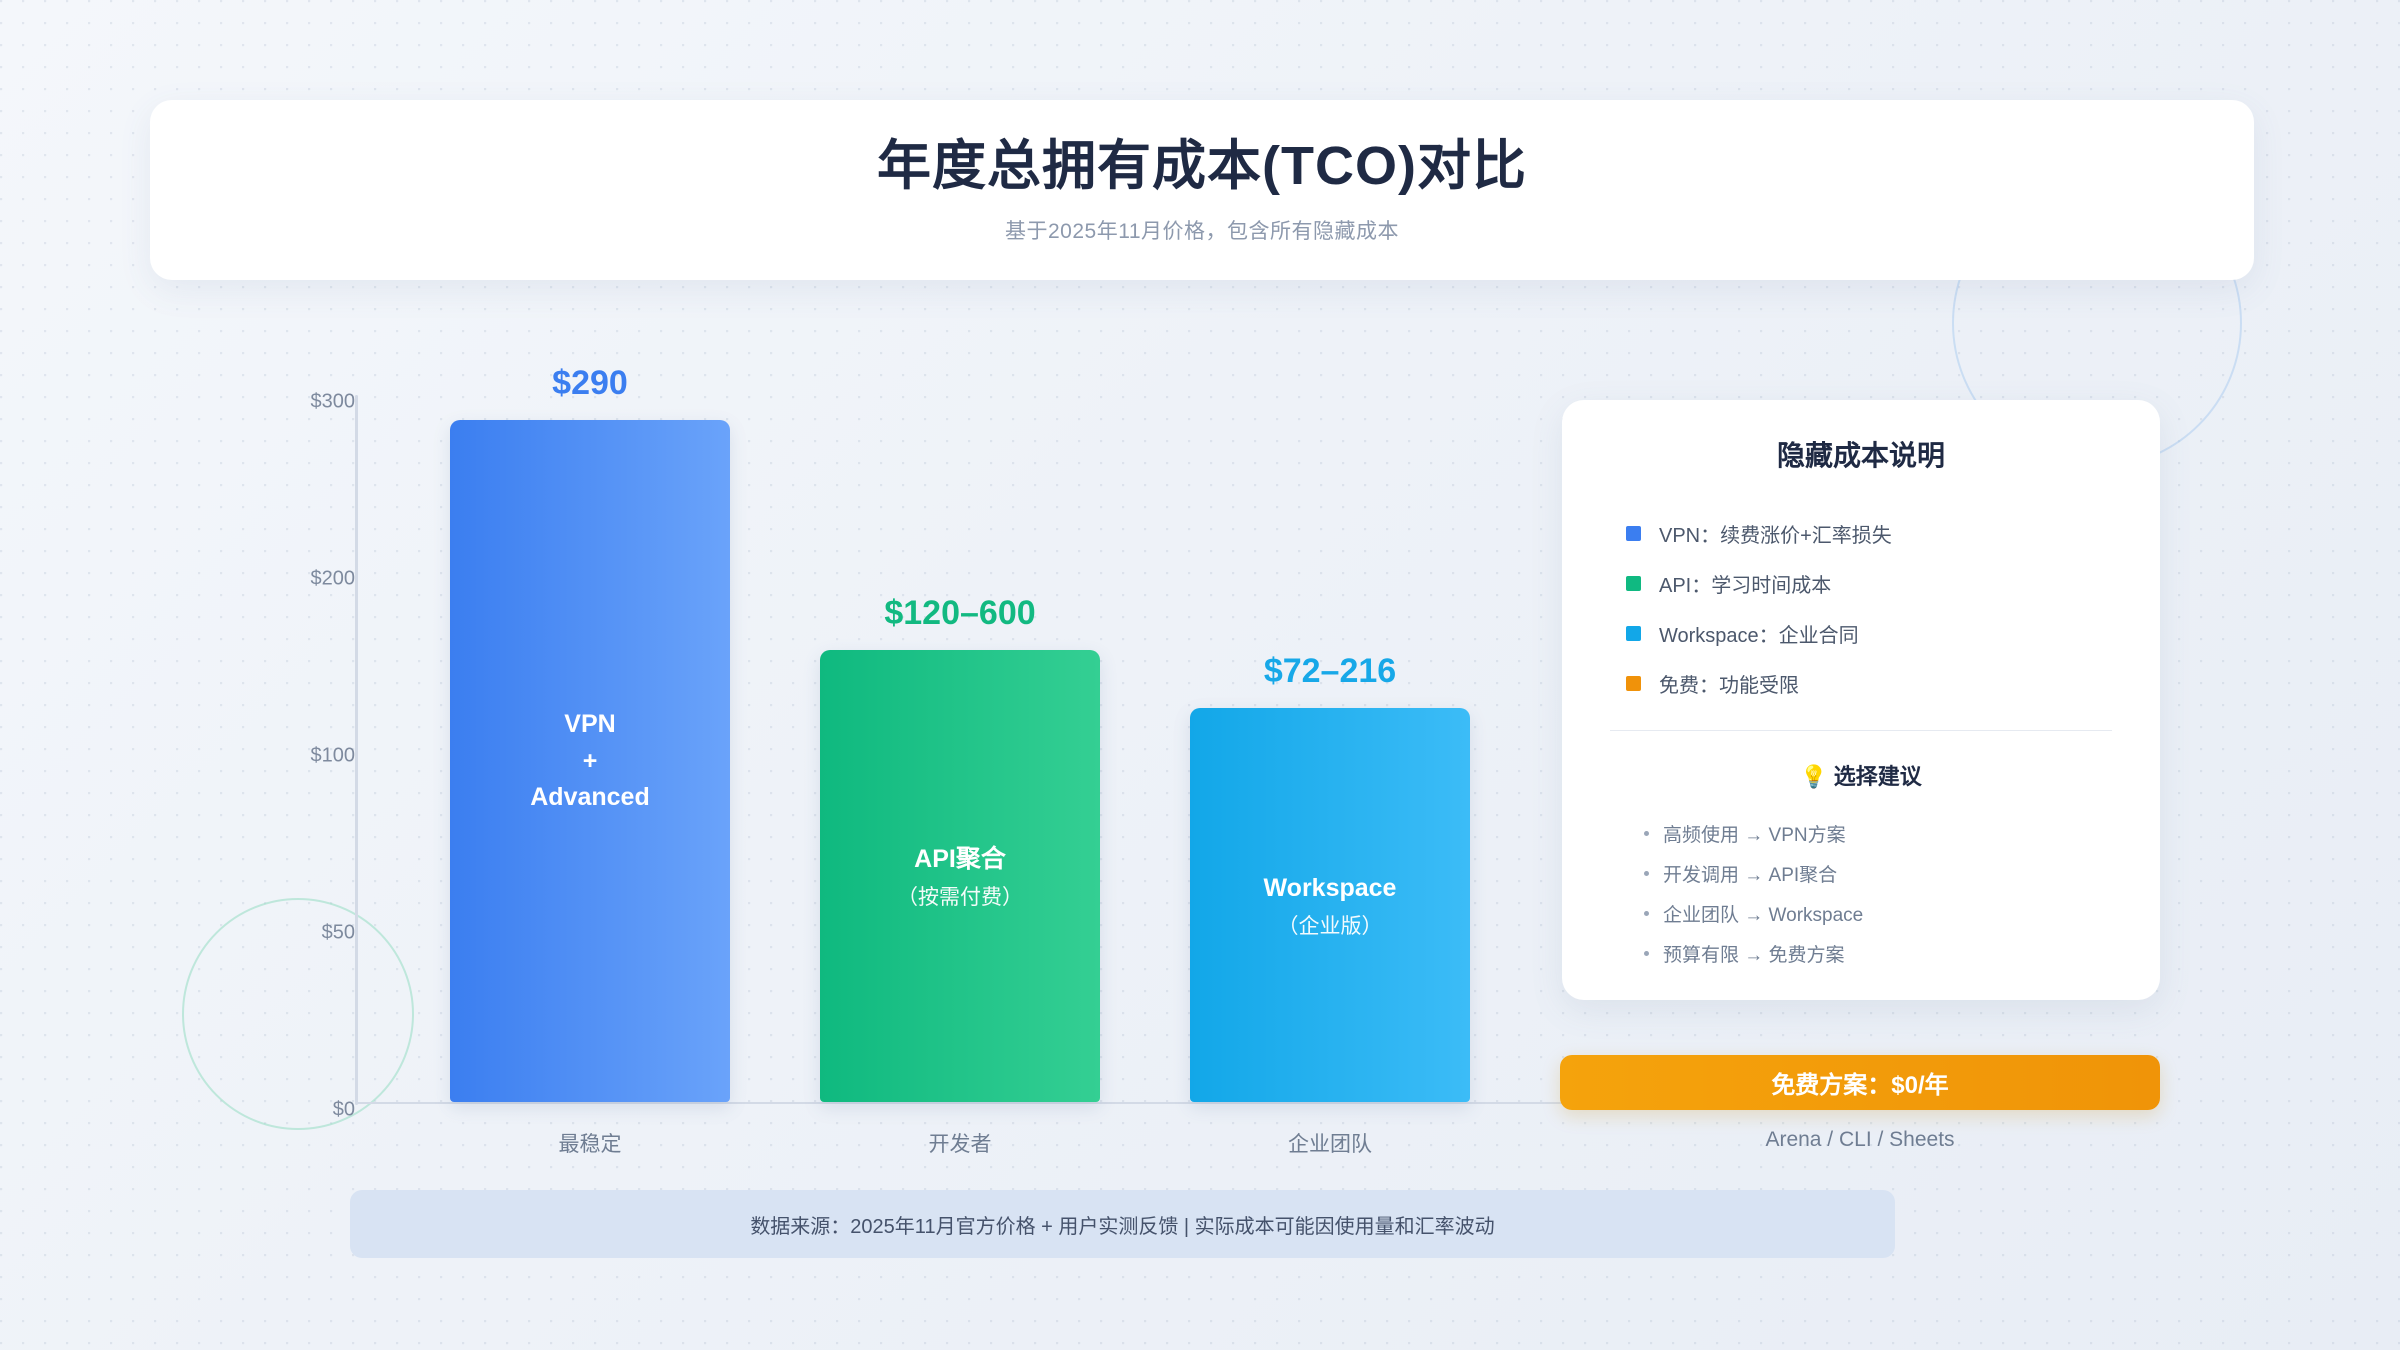 The height and width of the screenshot is (1350, 2400). I want to click on x-axis-category-label: 最稳定, so click(590, 1144).